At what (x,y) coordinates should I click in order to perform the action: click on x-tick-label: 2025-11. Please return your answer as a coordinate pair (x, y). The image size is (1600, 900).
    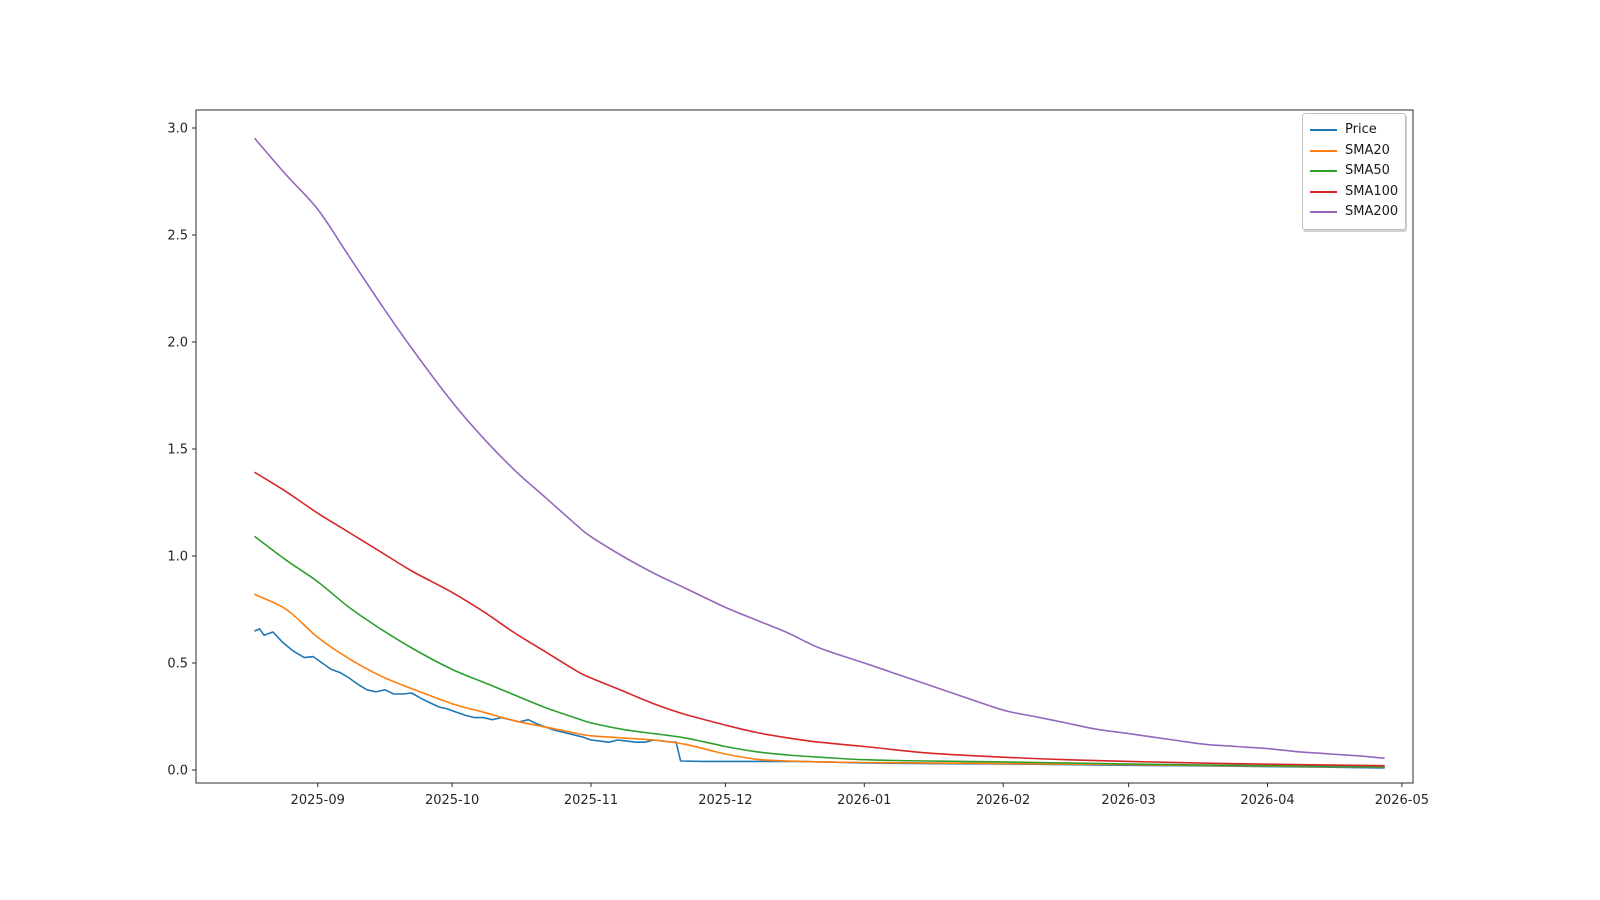
    Looking at the image, I should click on (591, 800).